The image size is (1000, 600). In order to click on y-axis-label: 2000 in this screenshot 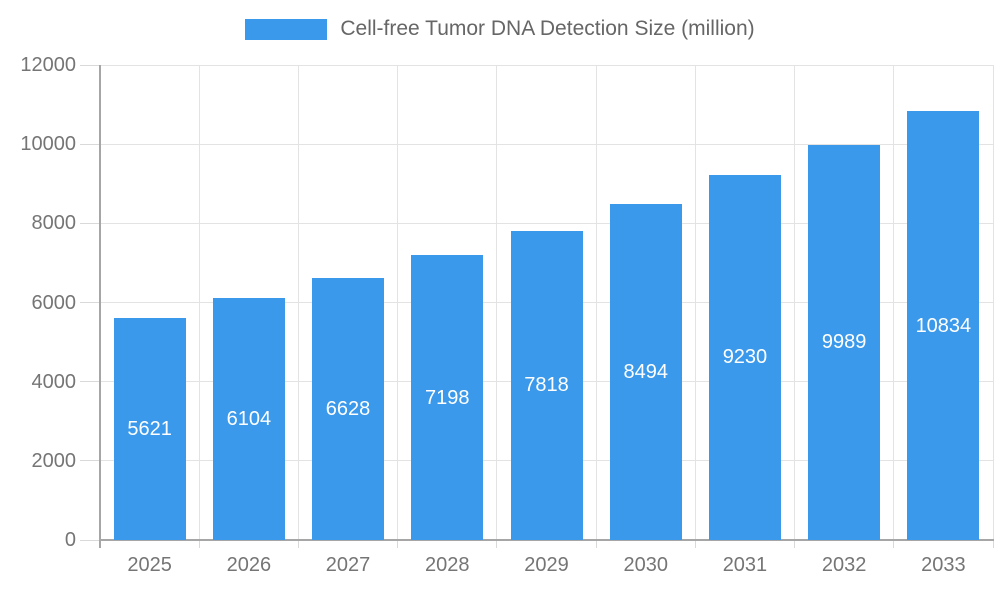, I will do `click(54, 460)`.